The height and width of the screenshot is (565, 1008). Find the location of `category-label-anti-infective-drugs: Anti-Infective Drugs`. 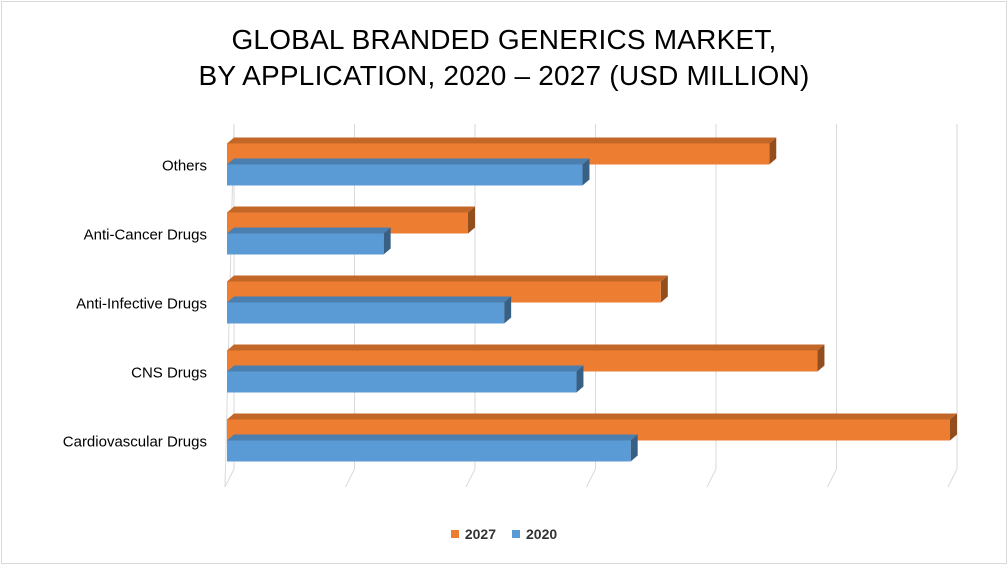

category-label-anti-infective-drugs: Anti-Infective Drugs is located at coordinates (141, 304).